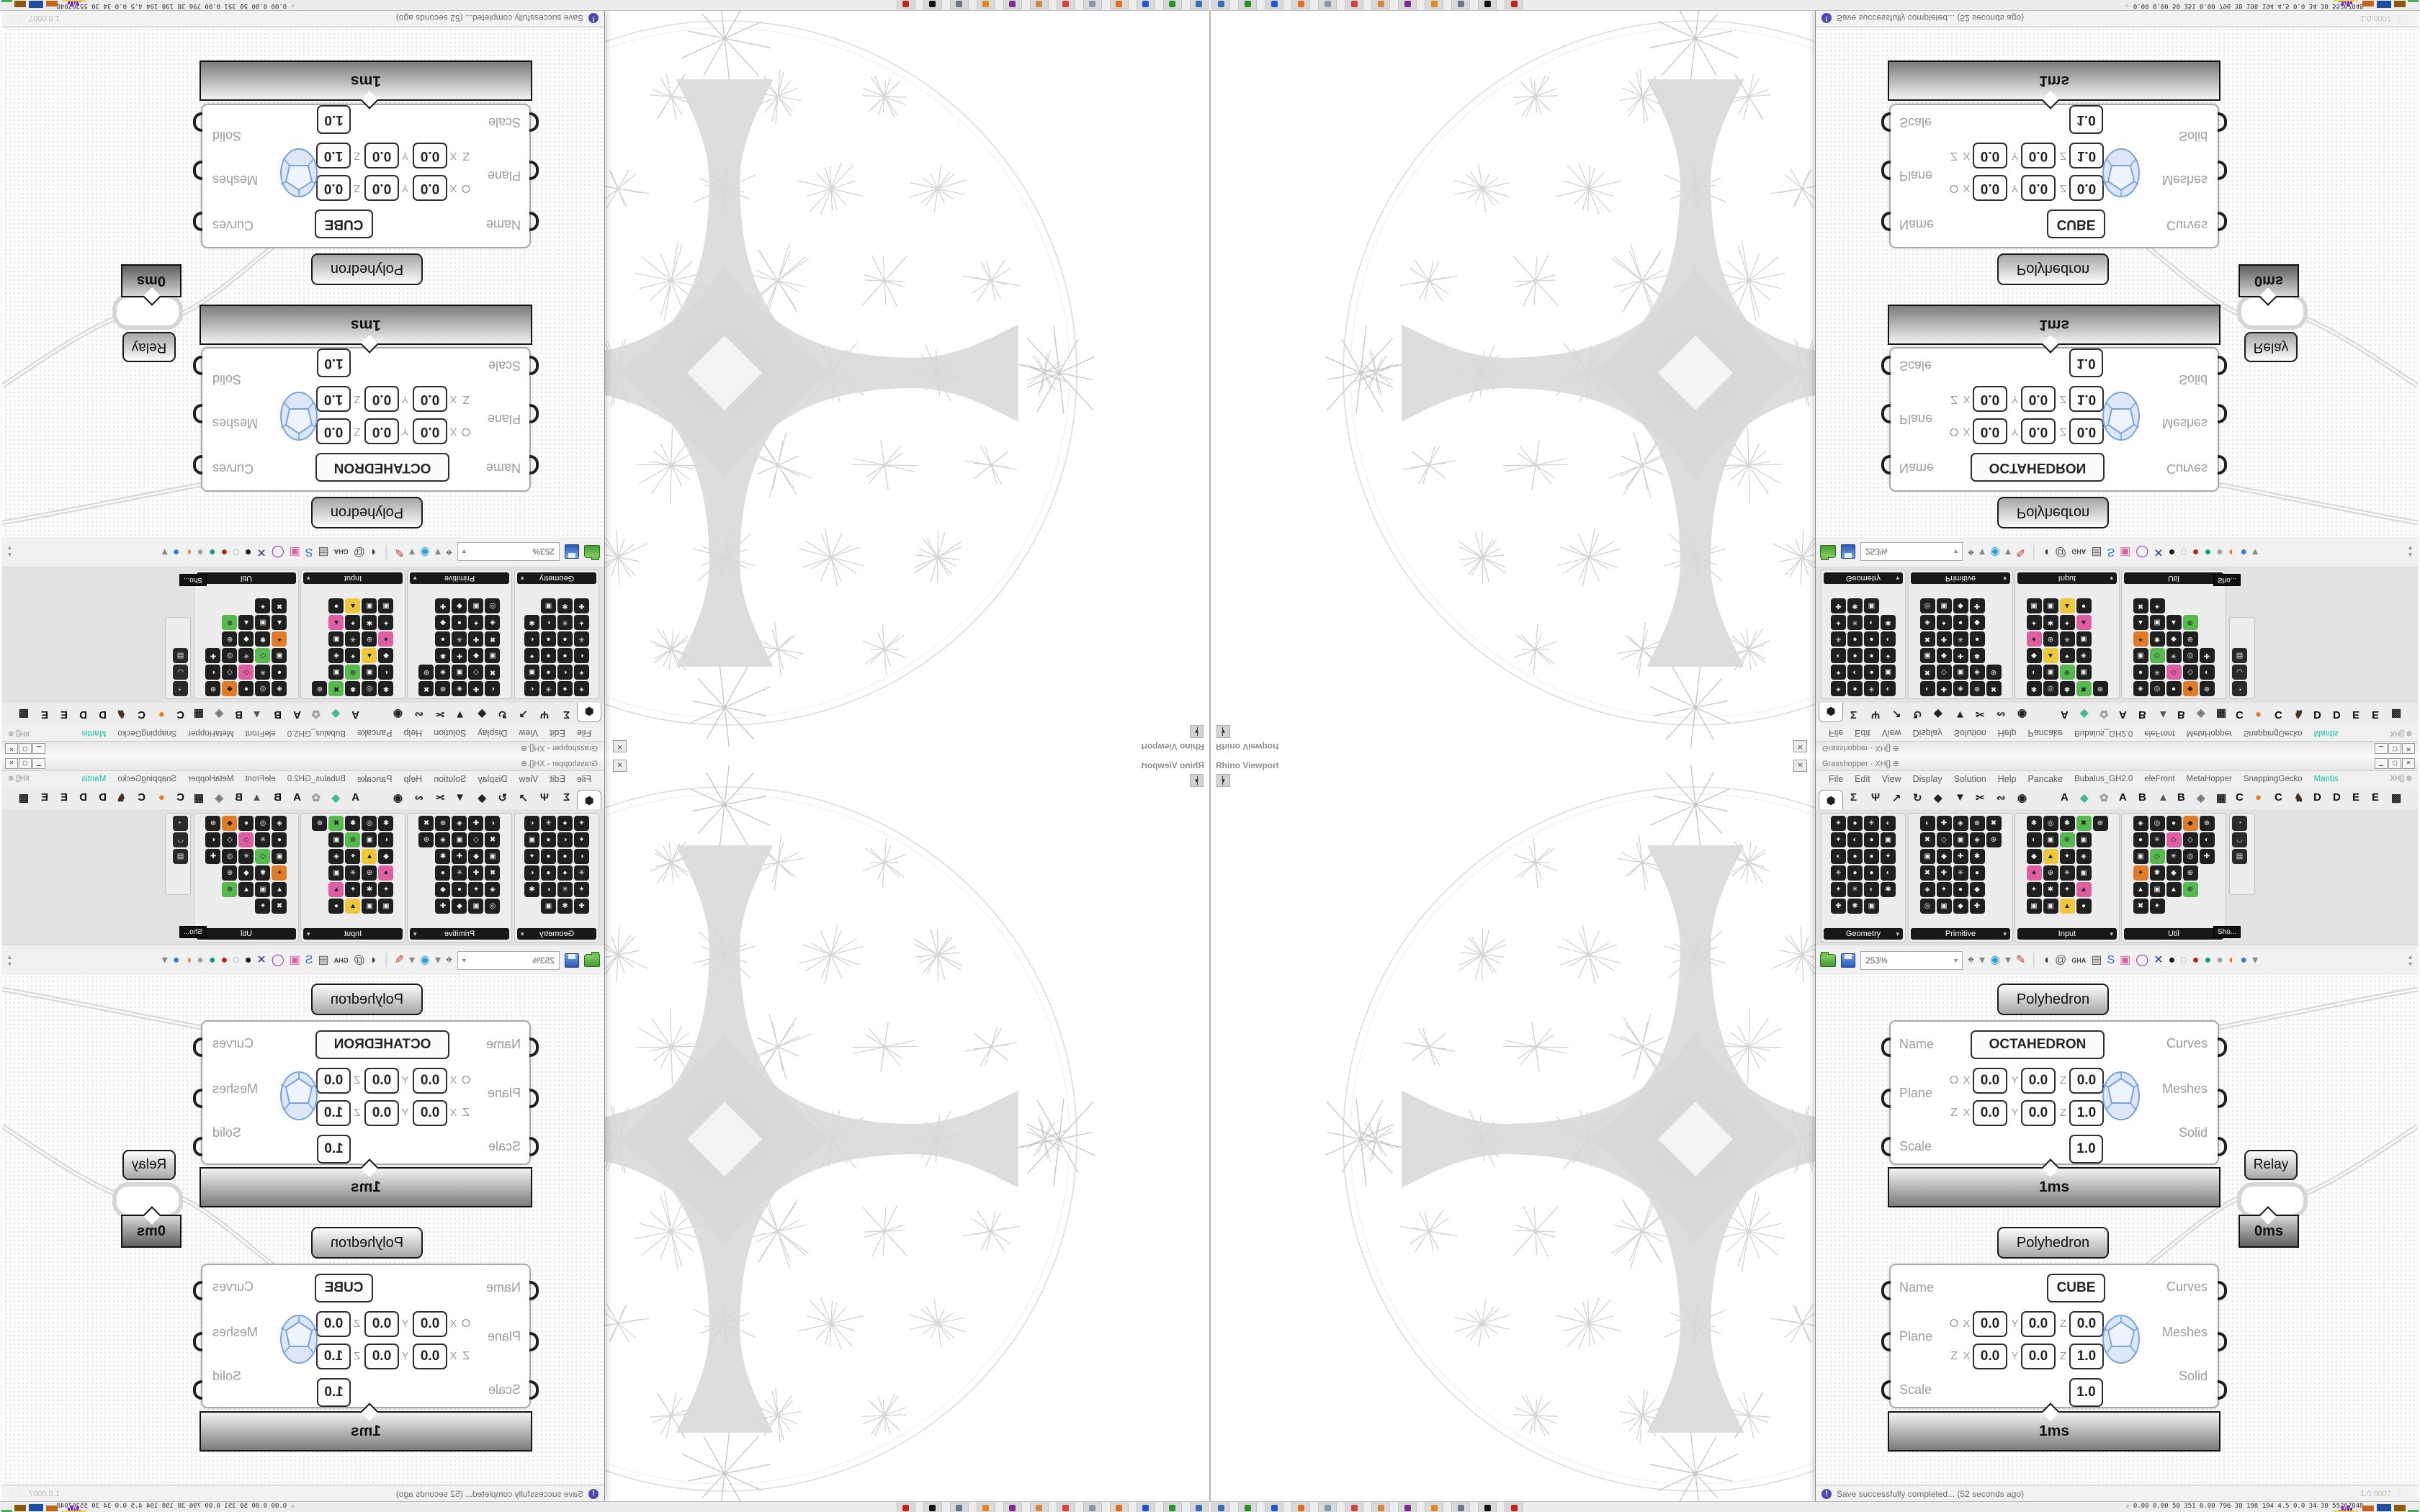 Image resolution: width=2420 pixels, height=1512 pixels. What do you see at coordinates (2079, 960) in the screenshot?
I see `gha-icon: GHA` at bounding box center [2079, 960].